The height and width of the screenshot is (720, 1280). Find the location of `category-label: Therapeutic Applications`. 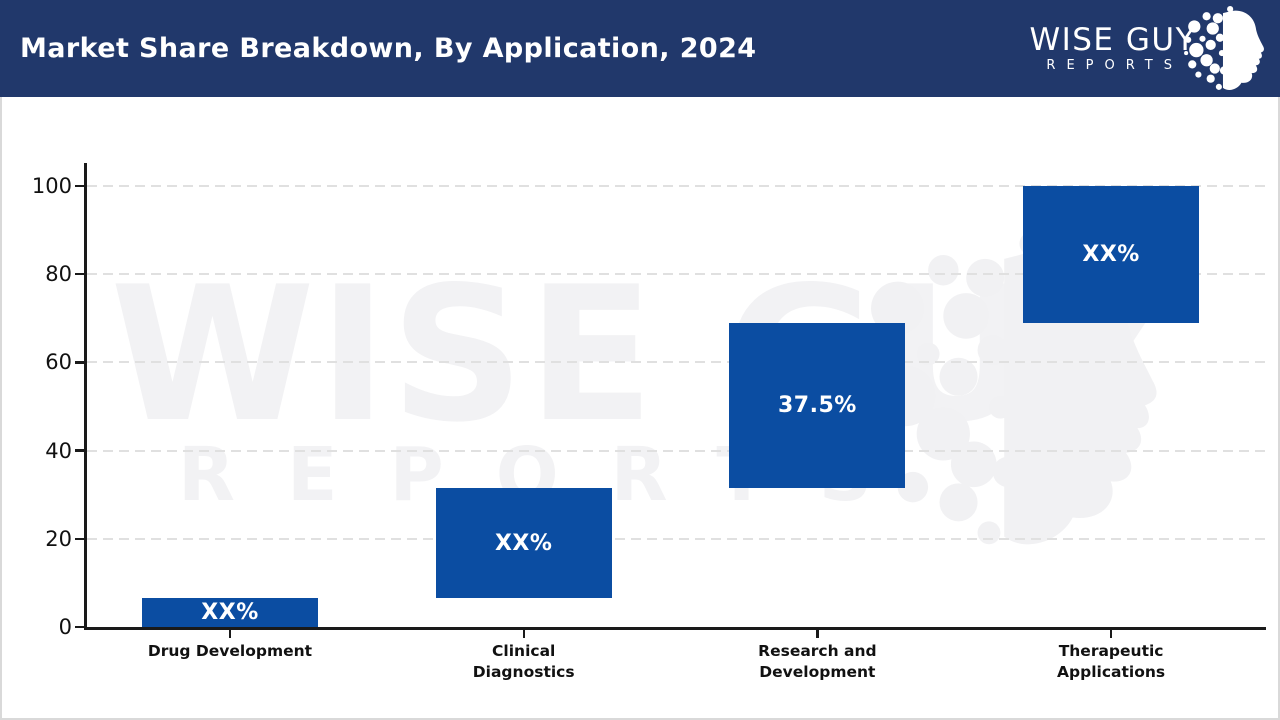

category-label: Therapeutic Applications is located at coordinates (1111, 661).